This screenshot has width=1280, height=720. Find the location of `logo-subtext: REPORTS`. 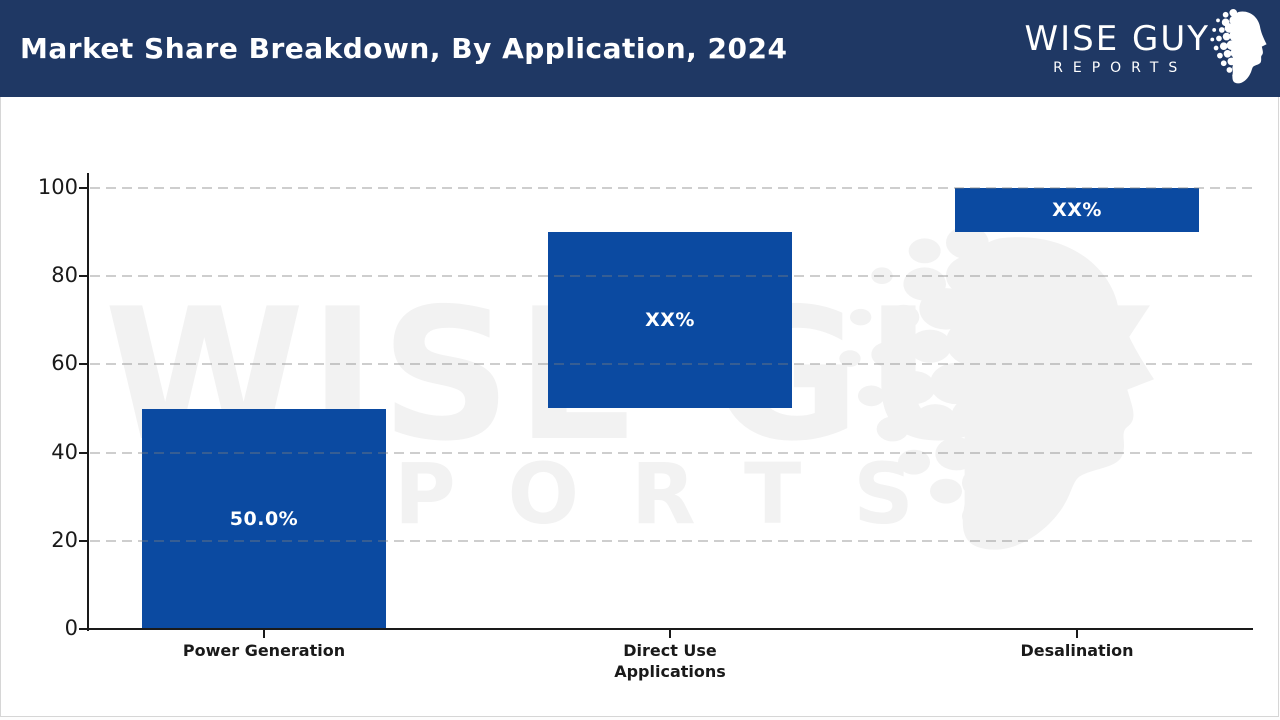

logo-subtext: REPORTS is located at coordinates (1120, 67).